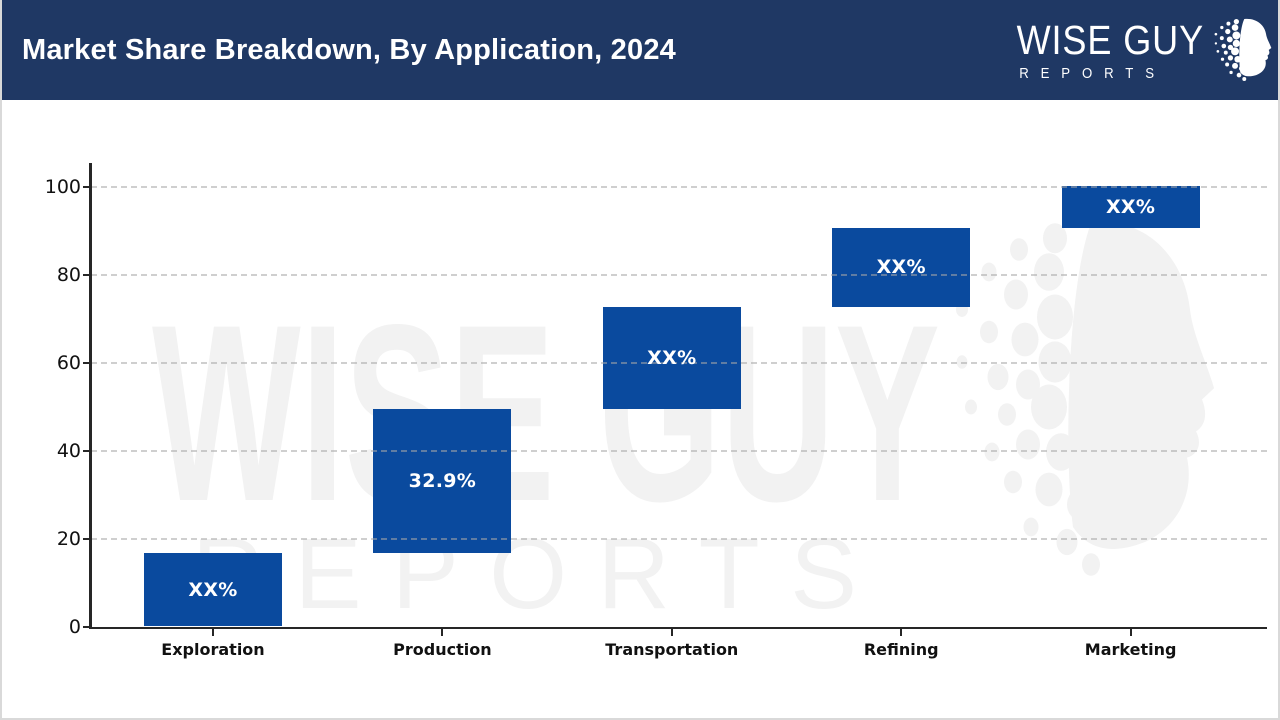 The image size is (1280, 720). I want to click on y-tick-label: 20, so click(68, 538).